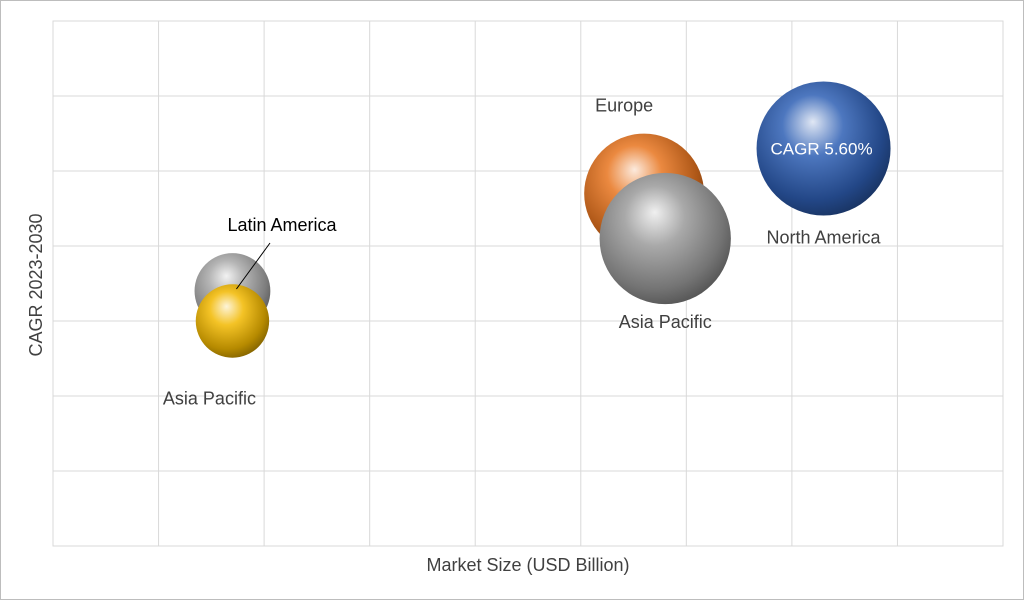 This screenshot has height=600, width=1024. I want to click on bubble-annotation: CAGR 5.60%, so click(822, 149).